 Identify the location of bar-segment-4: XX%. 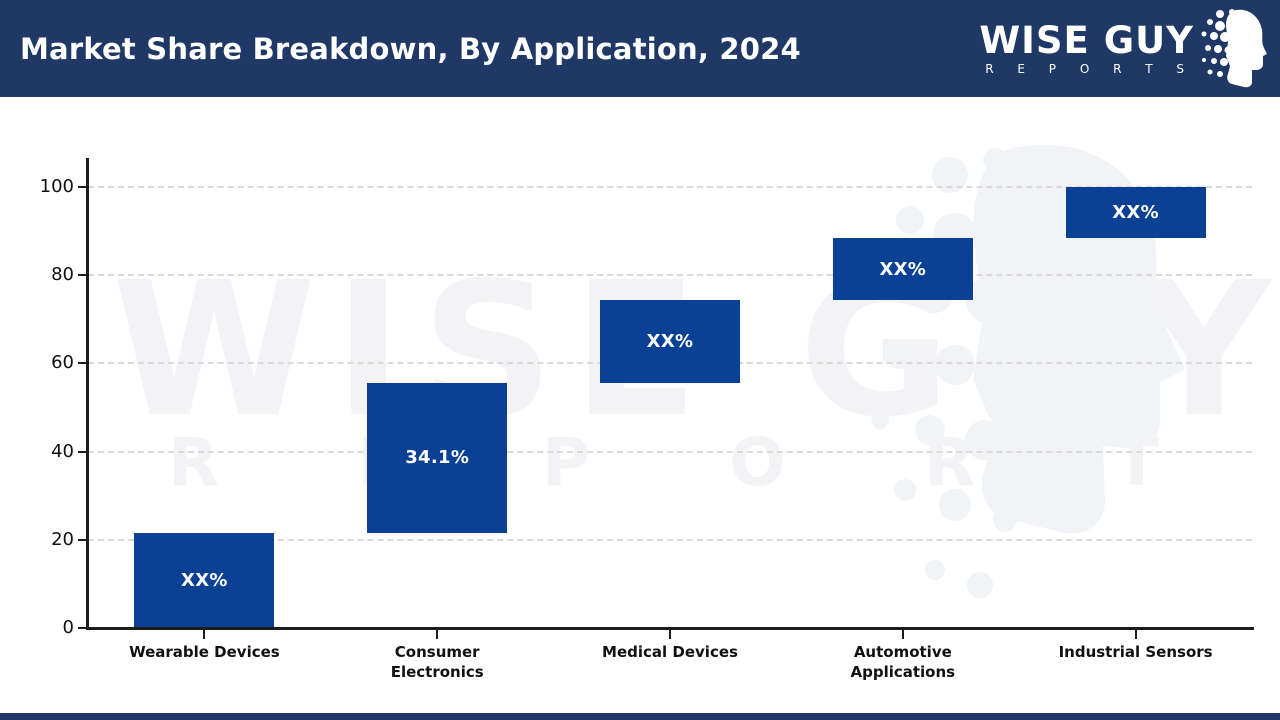
(1135, 213).